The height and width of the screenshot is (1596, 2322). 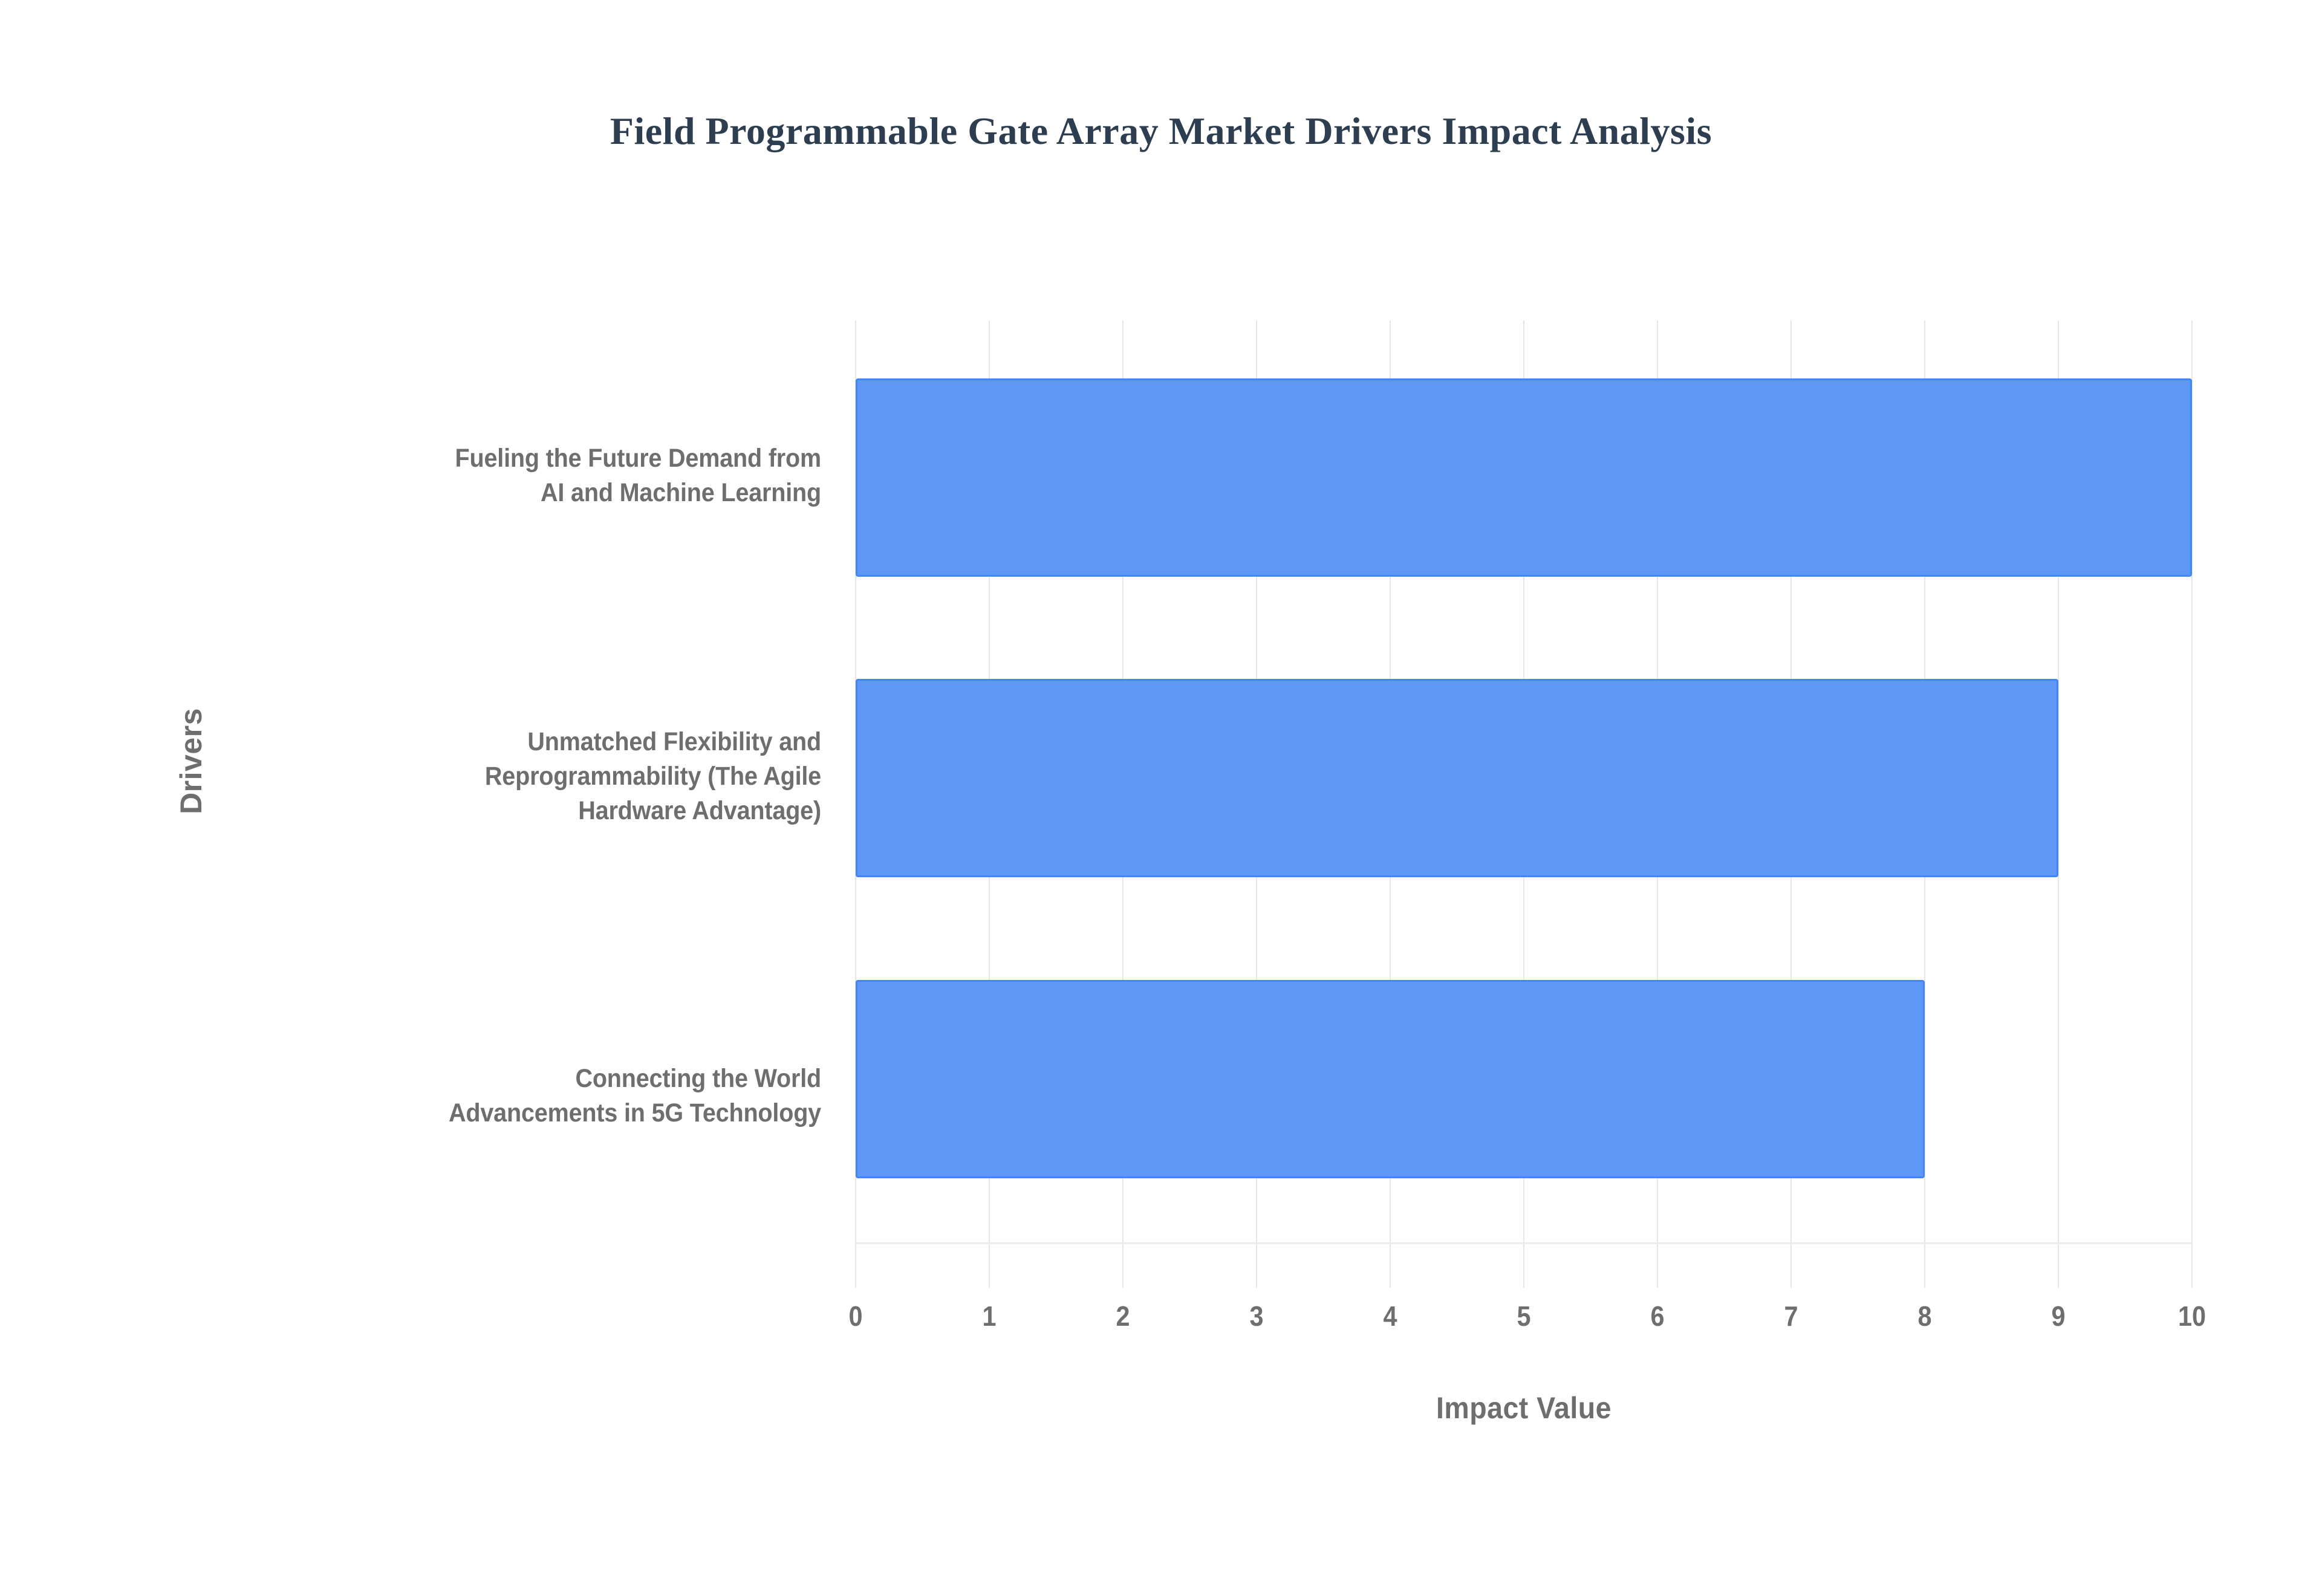 I want to click on x-tick-label: 9, so click(x=2058, y=1316).